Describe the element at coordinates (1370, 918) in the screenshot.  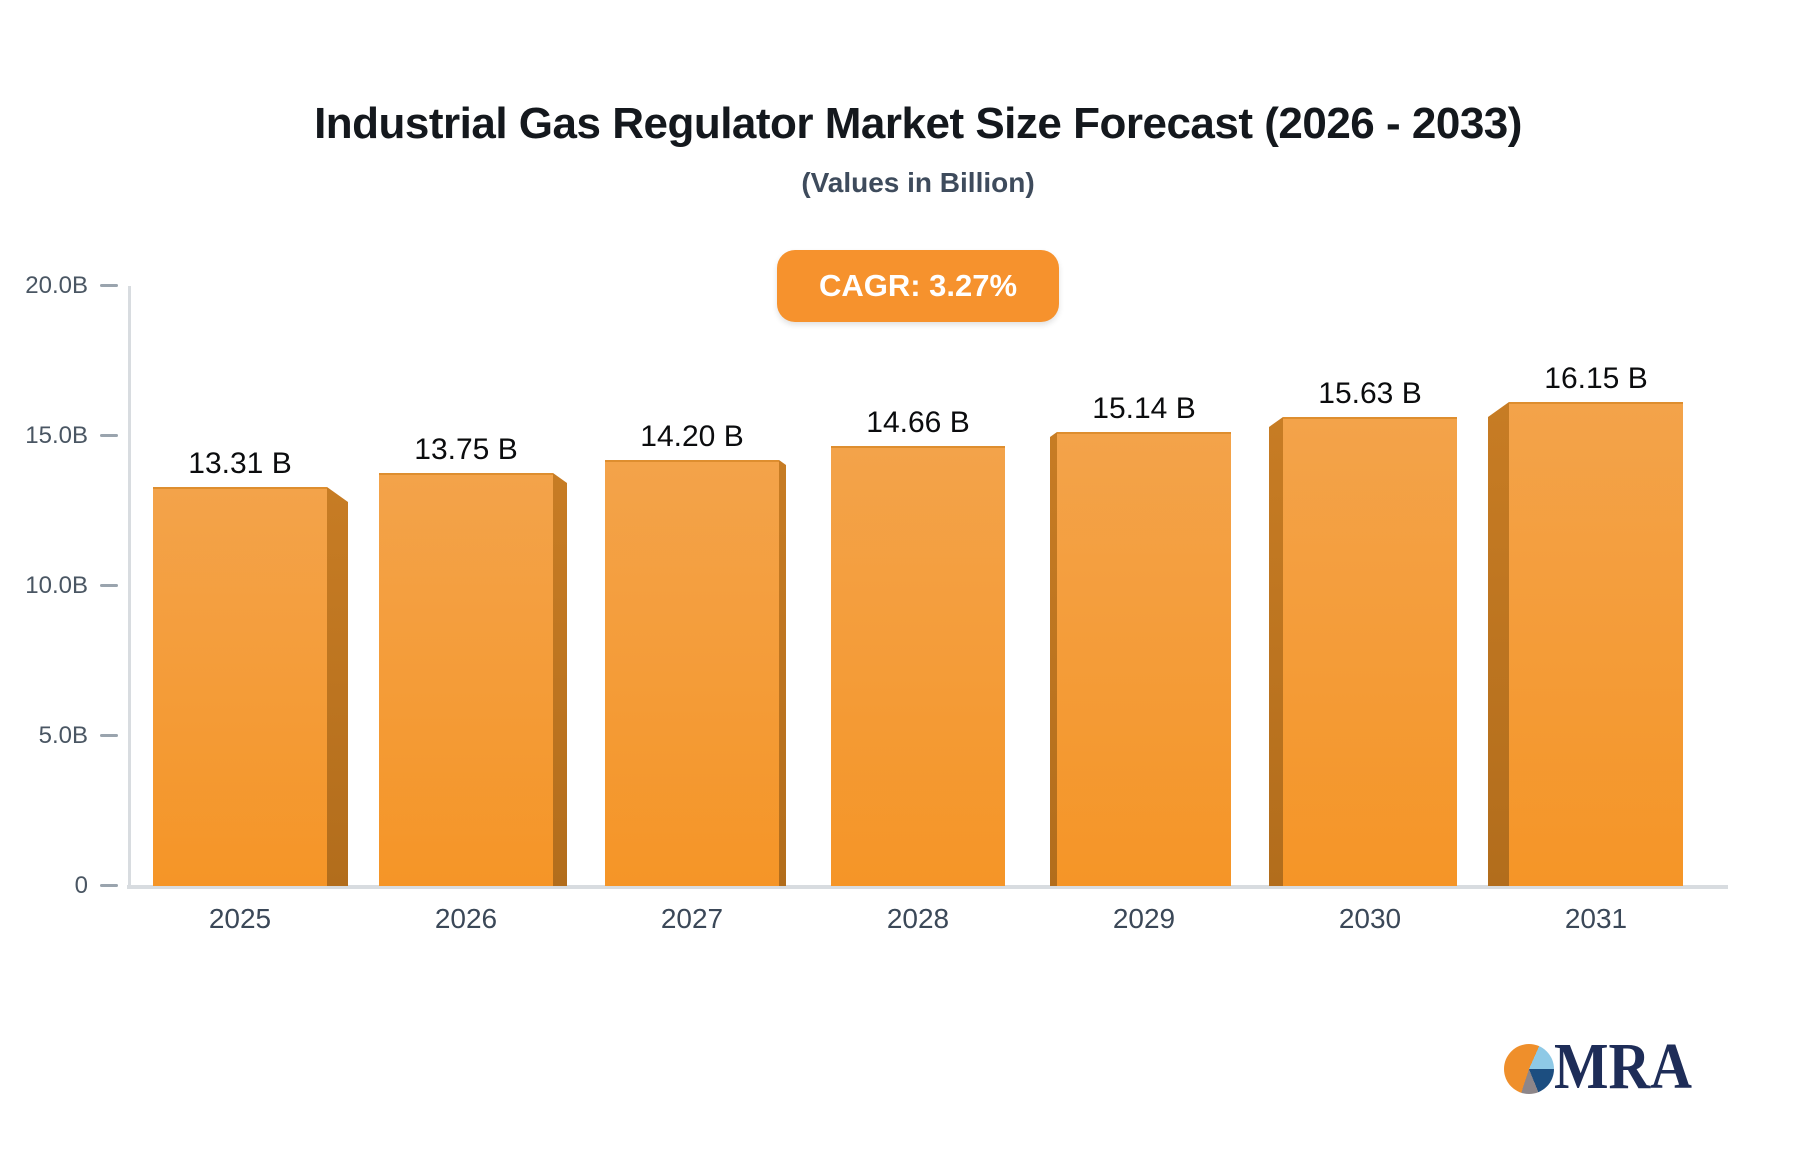
I see `x-axis-label: 2030` at that location.